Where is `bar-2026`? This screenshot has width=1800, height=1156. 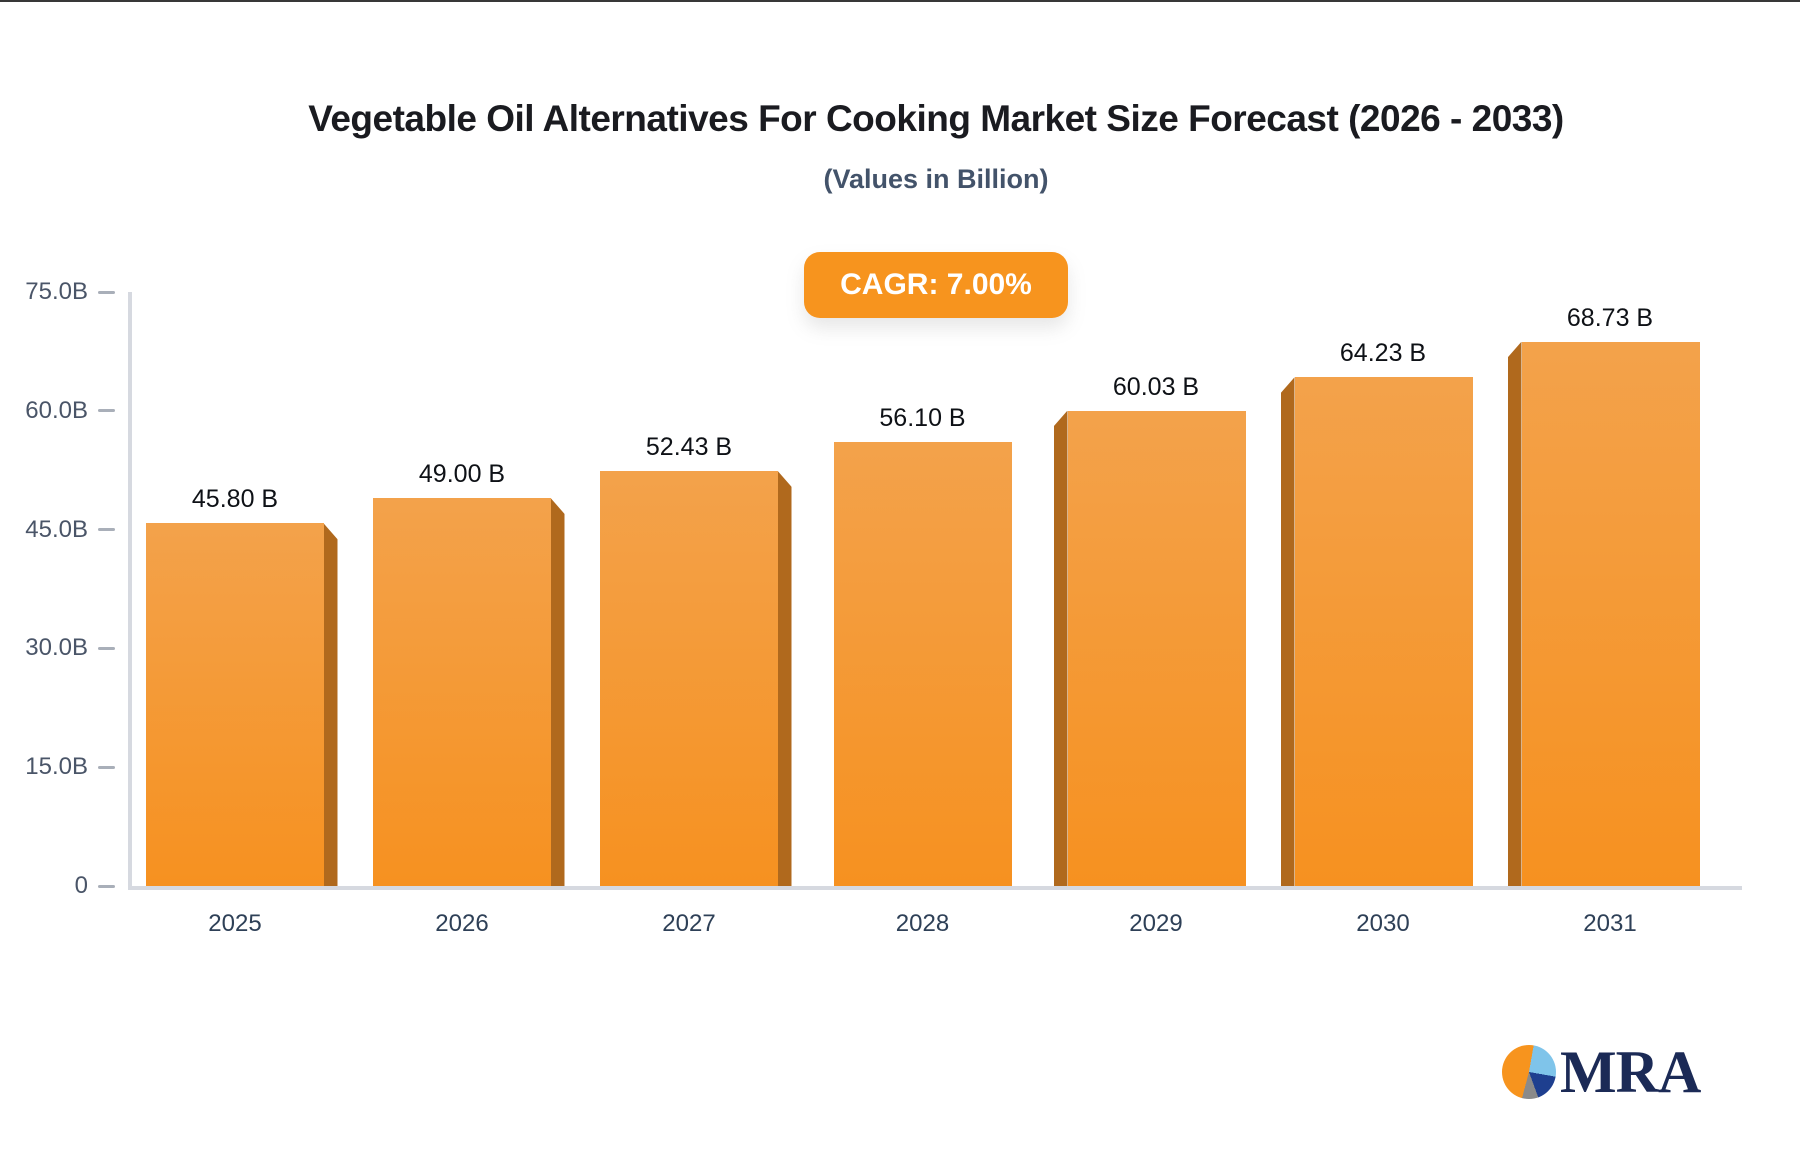
bar-2026 is located at coordinates (468, 691).